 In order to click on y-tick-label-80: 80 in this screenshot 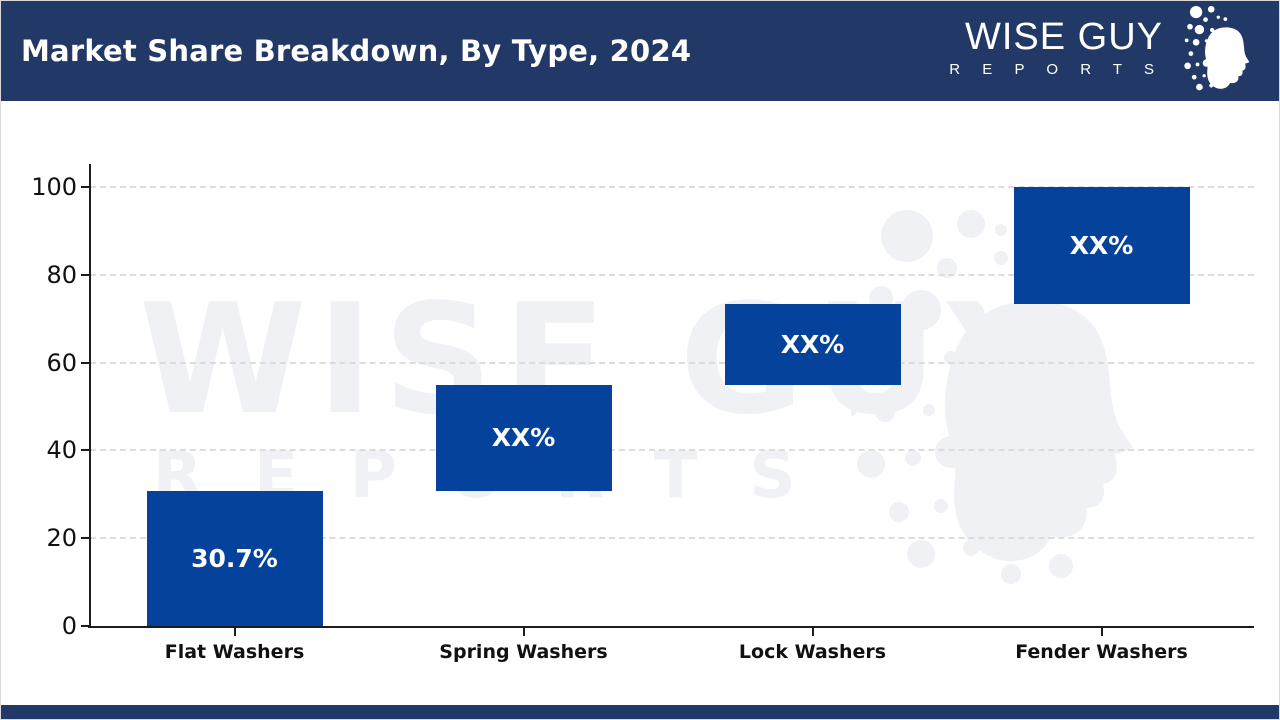, I will do `click(61, 274)`.